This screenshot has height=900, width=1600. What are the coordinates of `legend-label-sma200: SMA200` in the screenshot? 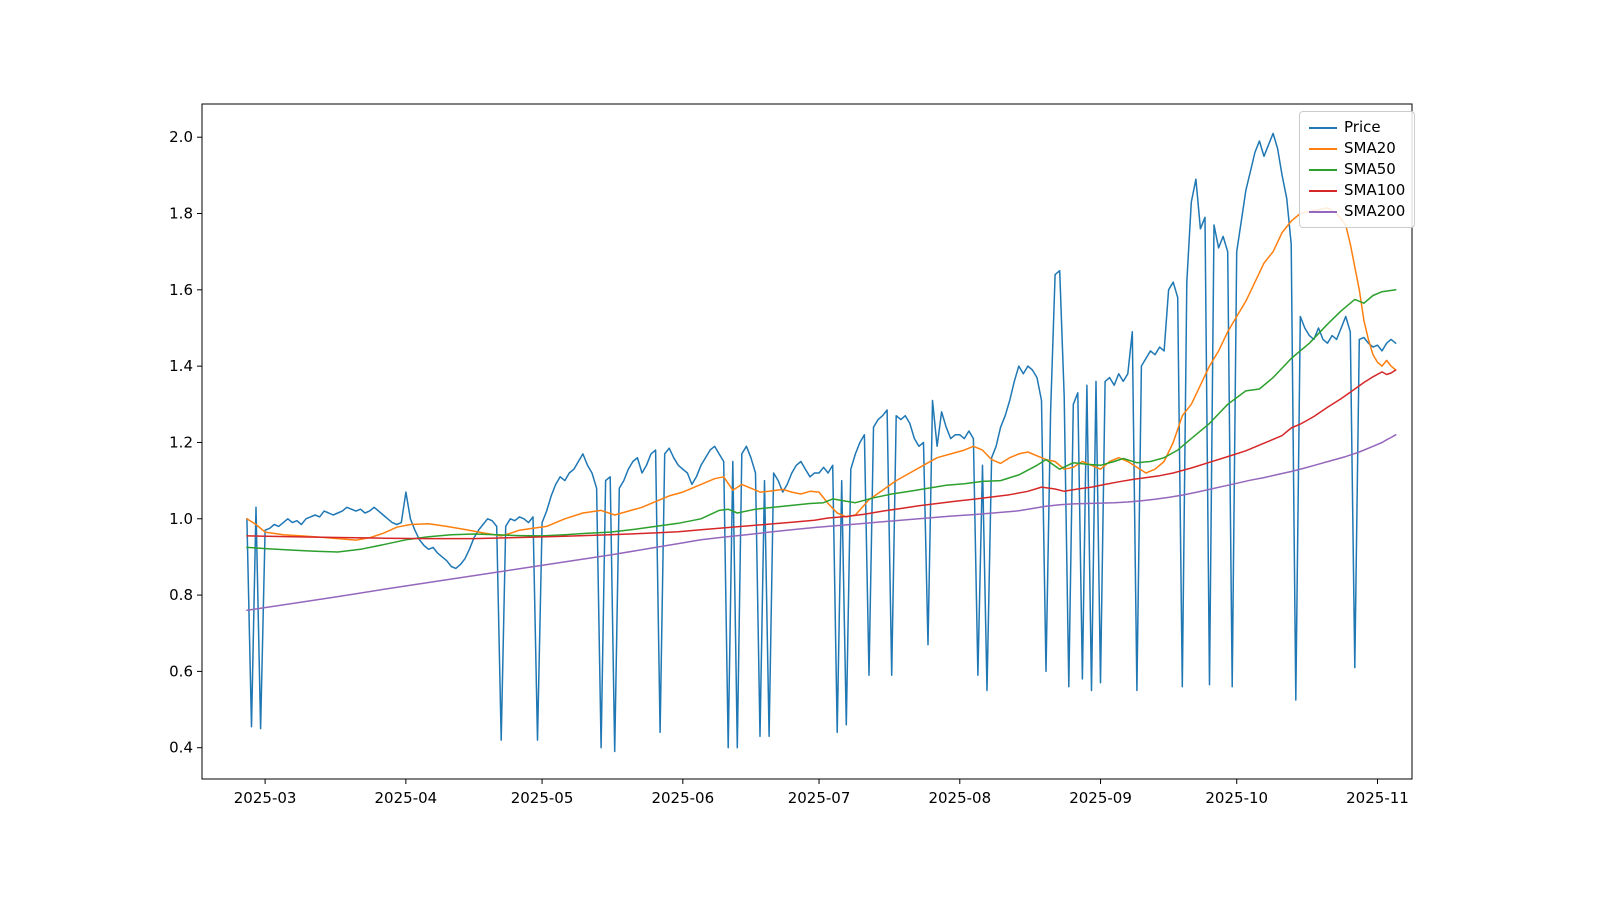 It's located at (1375, 211).